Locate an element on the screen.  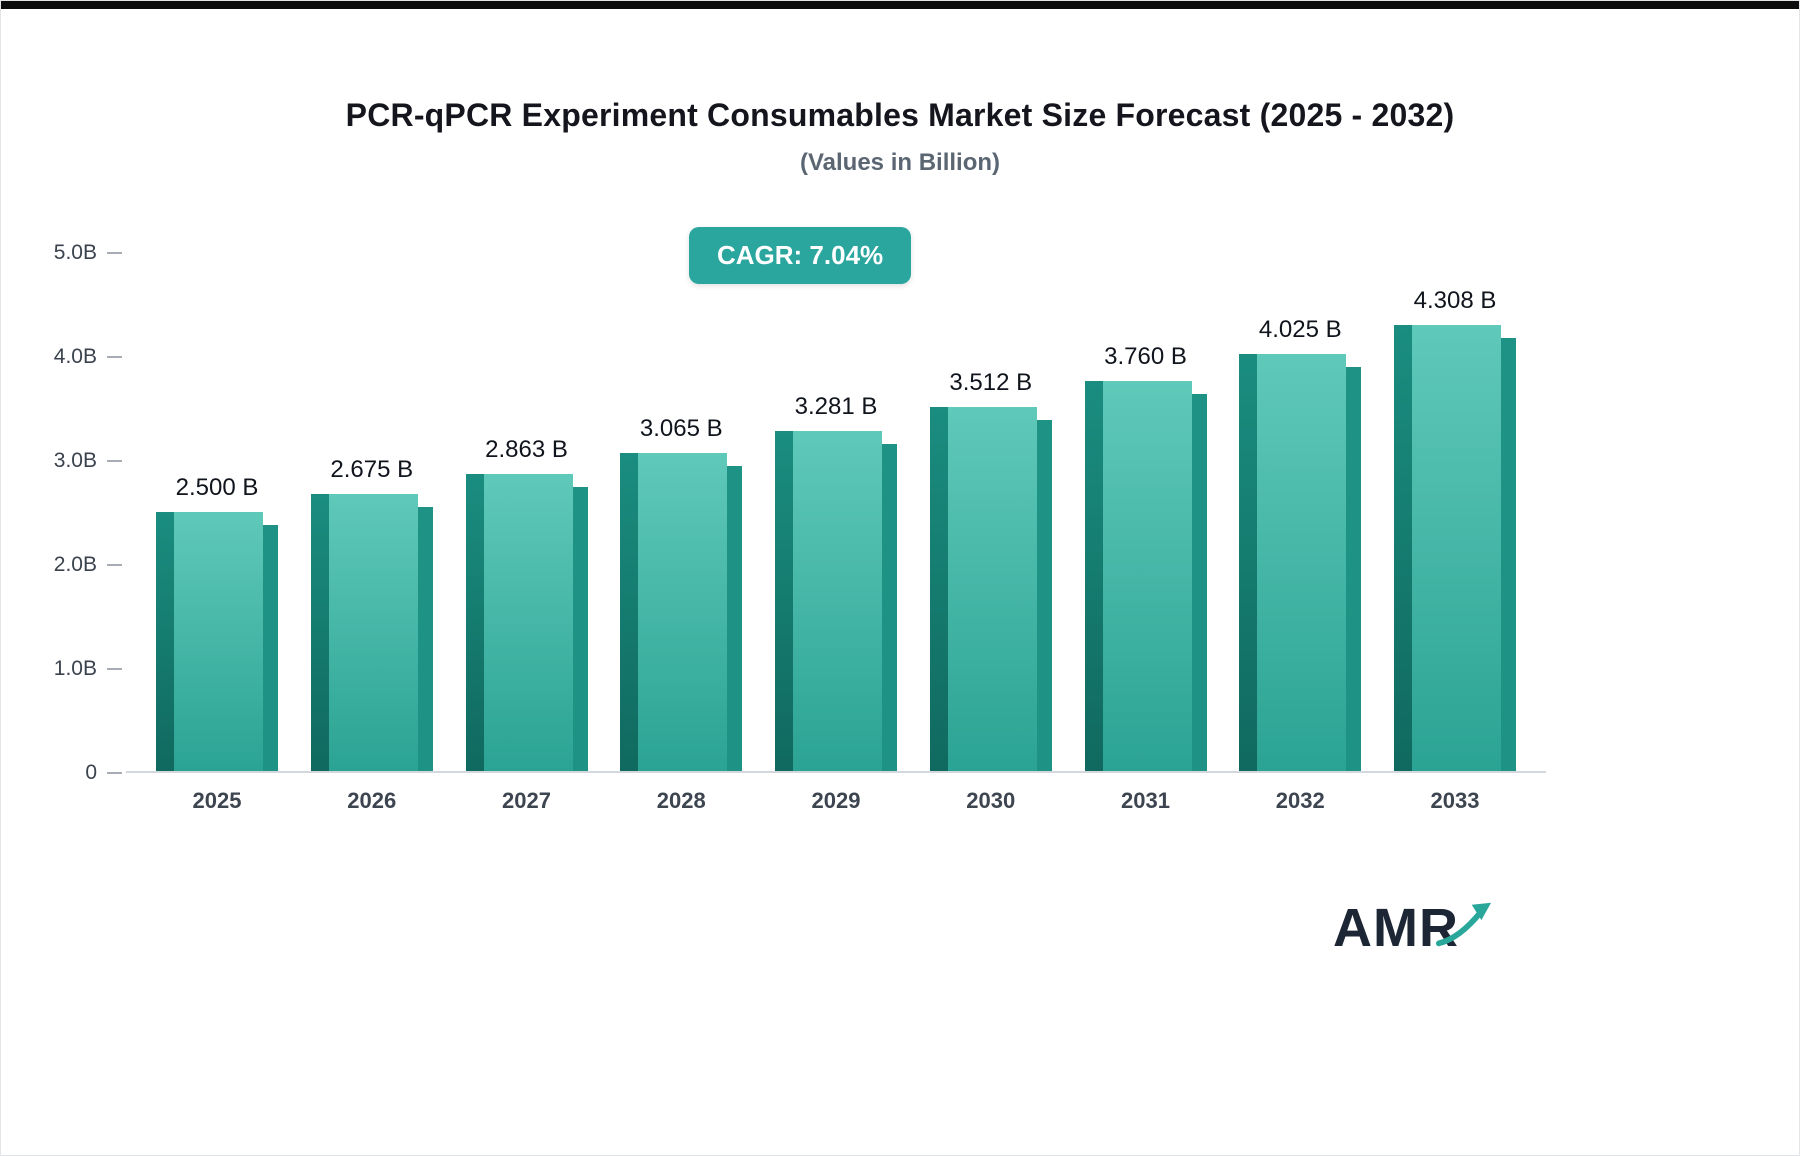
bar-group: 3.512 B is located at coordinates (990, 512).